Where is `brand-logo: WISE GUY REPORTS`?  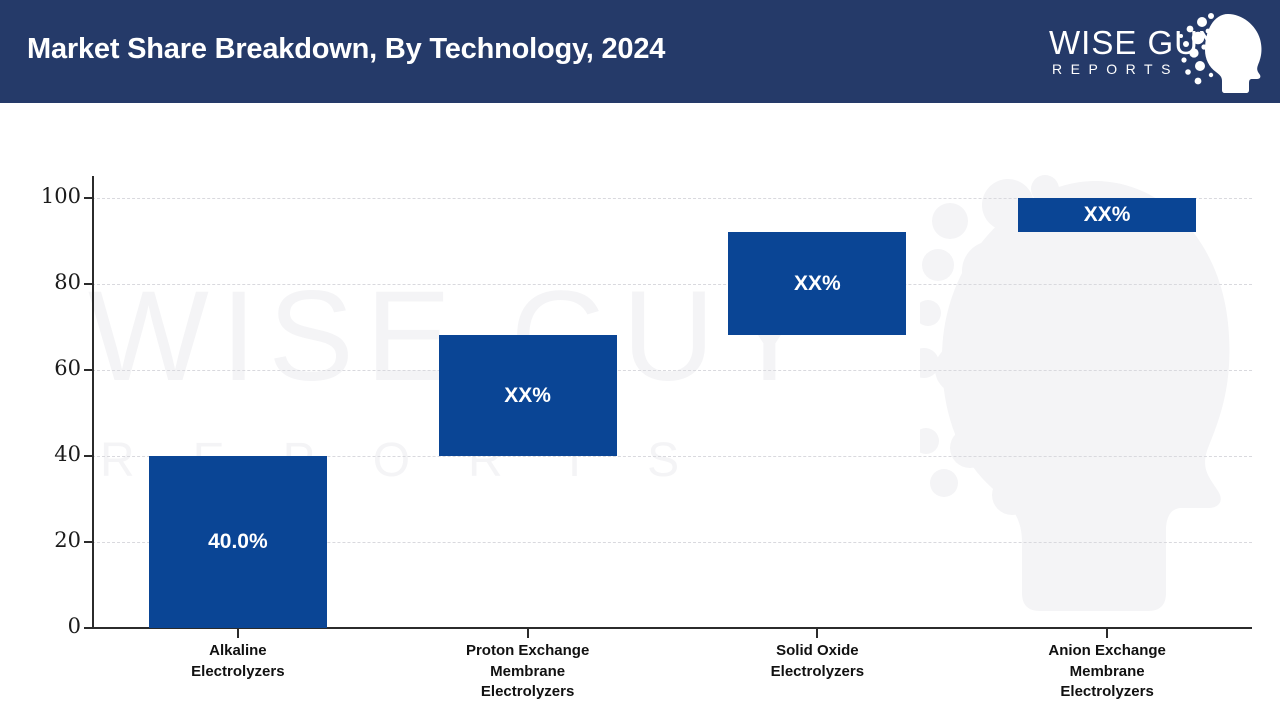 brand-logo: WISE GUY REPORTS is located at coordinates (1147, 52).